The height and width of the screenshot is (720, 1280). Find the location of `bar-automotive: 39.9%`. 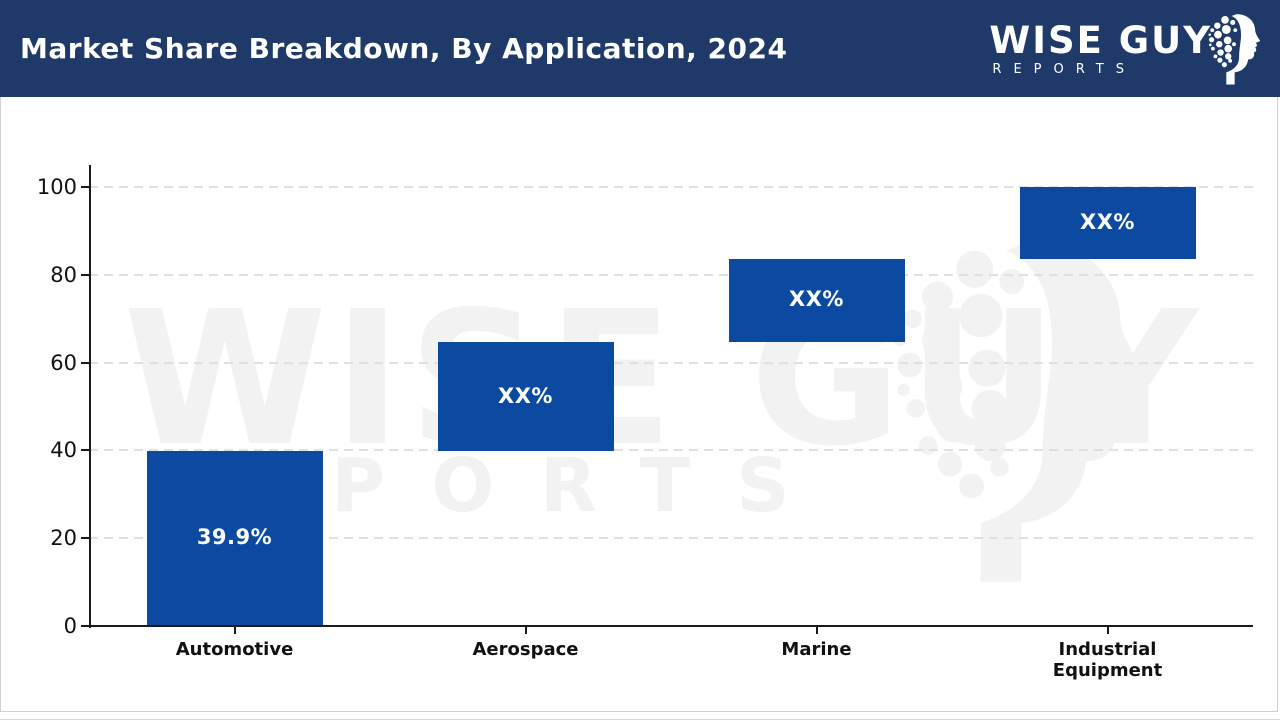

bar-automotive: 39.9% is located at coordinates (234, 538).